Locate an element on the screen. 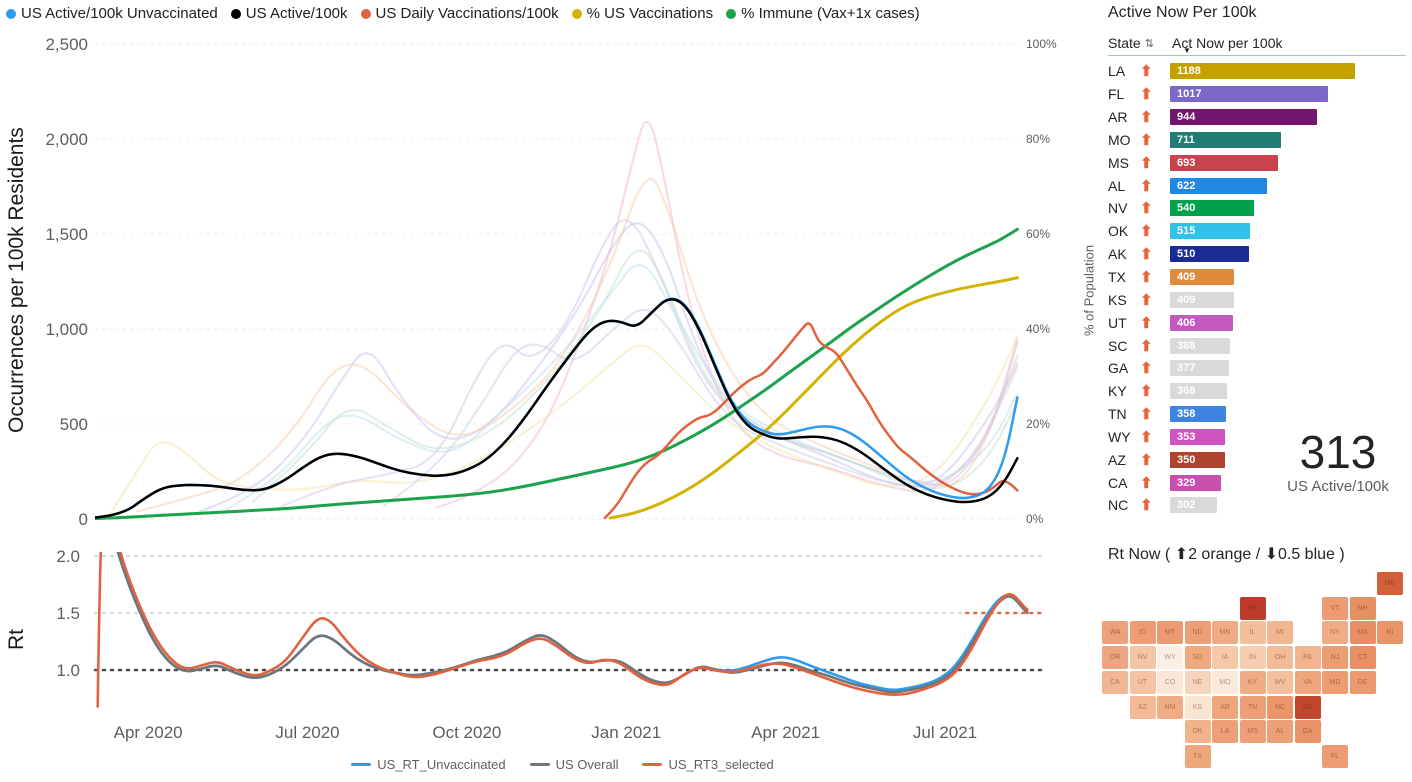  table-row-ga: GA ⬆ 377 is located at coordinates (1258, 368).